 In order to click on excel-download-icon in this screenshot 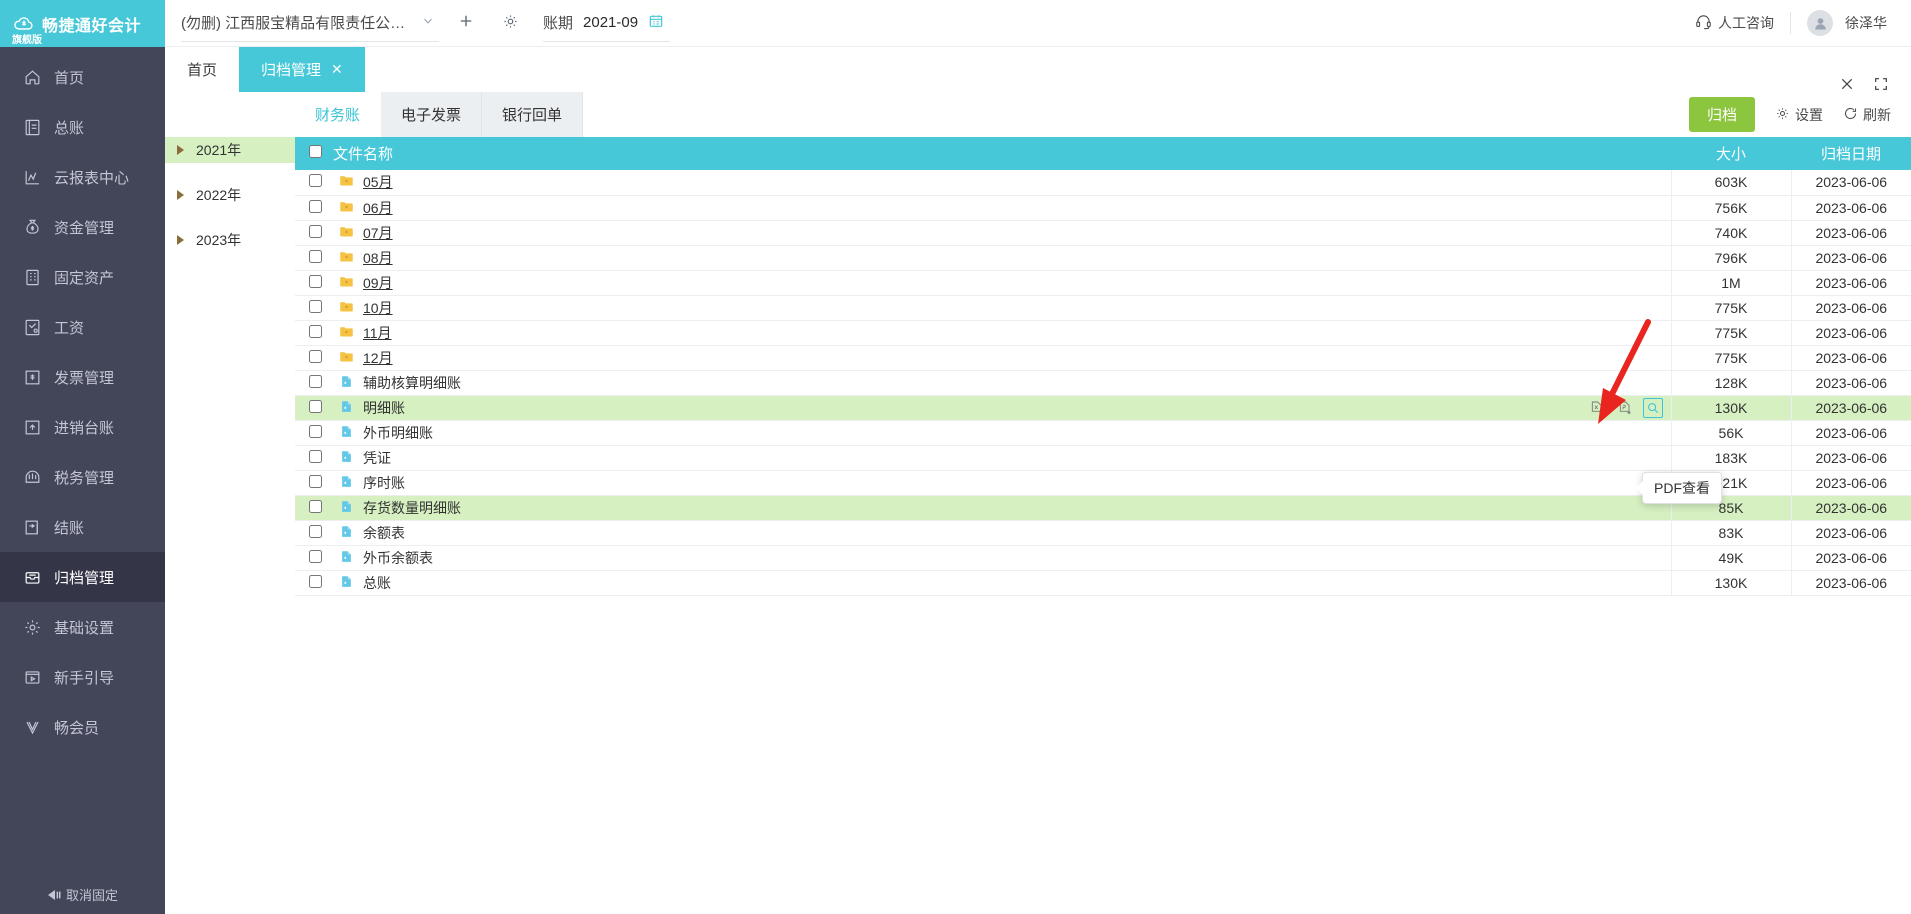, I will do `click(1597, 408)`.